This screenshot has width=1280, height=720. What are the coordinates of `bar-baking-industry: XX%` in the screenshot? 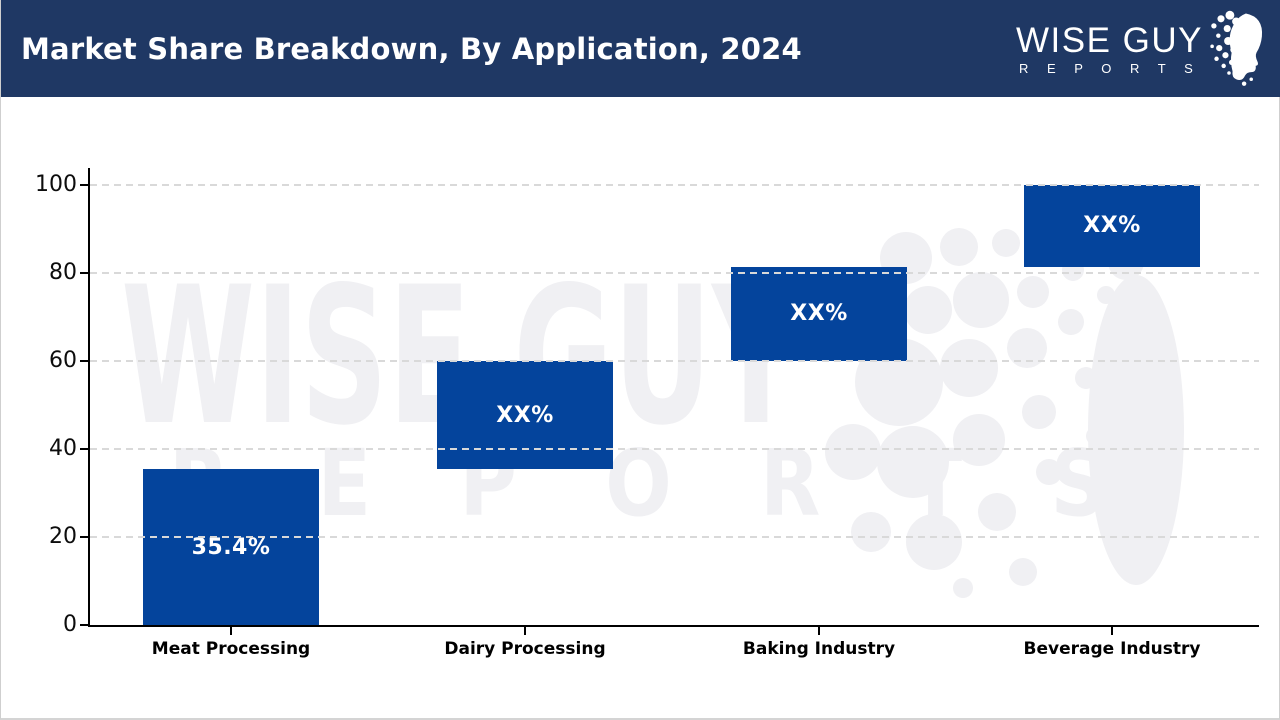 It's located at (819, 313).